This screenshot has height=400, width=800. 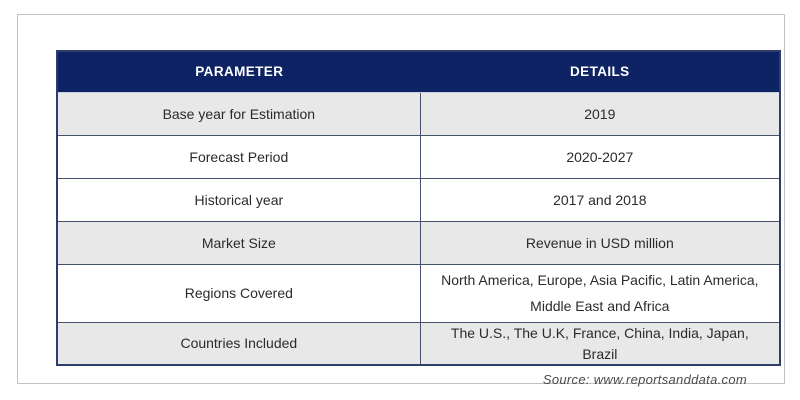 I want to click on parameter-cell: Forecast Period, so click(x=239, y=157).